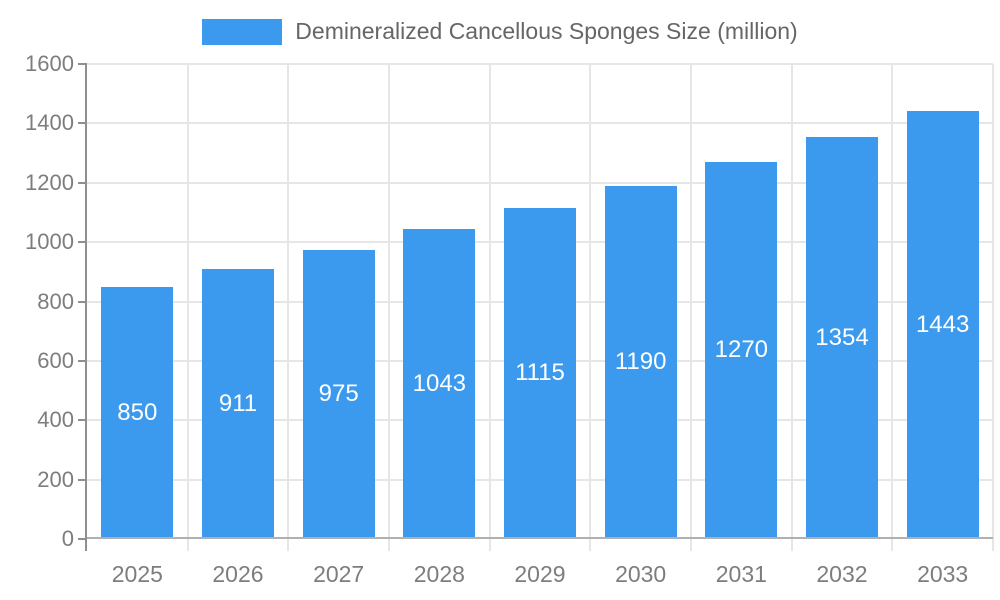 This screenshot has height=600, width=1000. Describe the element at coordinates (741, 574) in the screenshot. I see `x-tick-label: 2031` at that location.